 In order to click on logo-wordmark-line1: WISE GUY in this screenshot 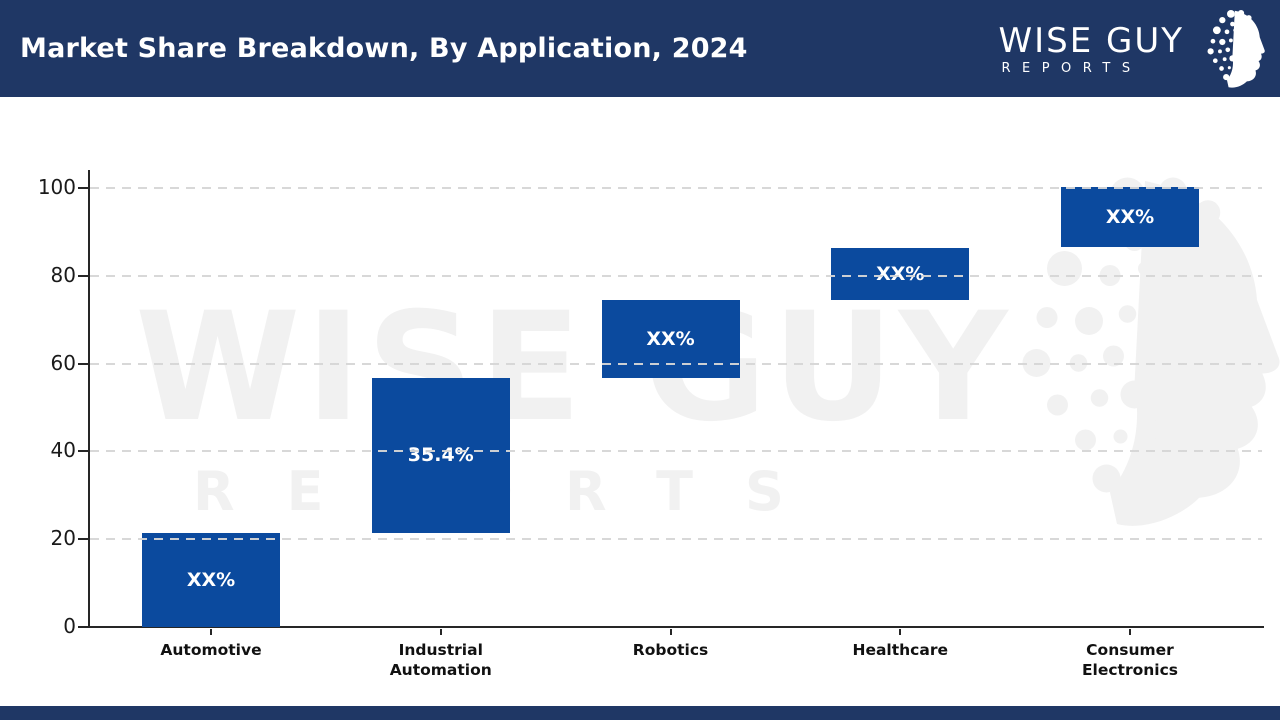, I will do `click(1091, 40)`.